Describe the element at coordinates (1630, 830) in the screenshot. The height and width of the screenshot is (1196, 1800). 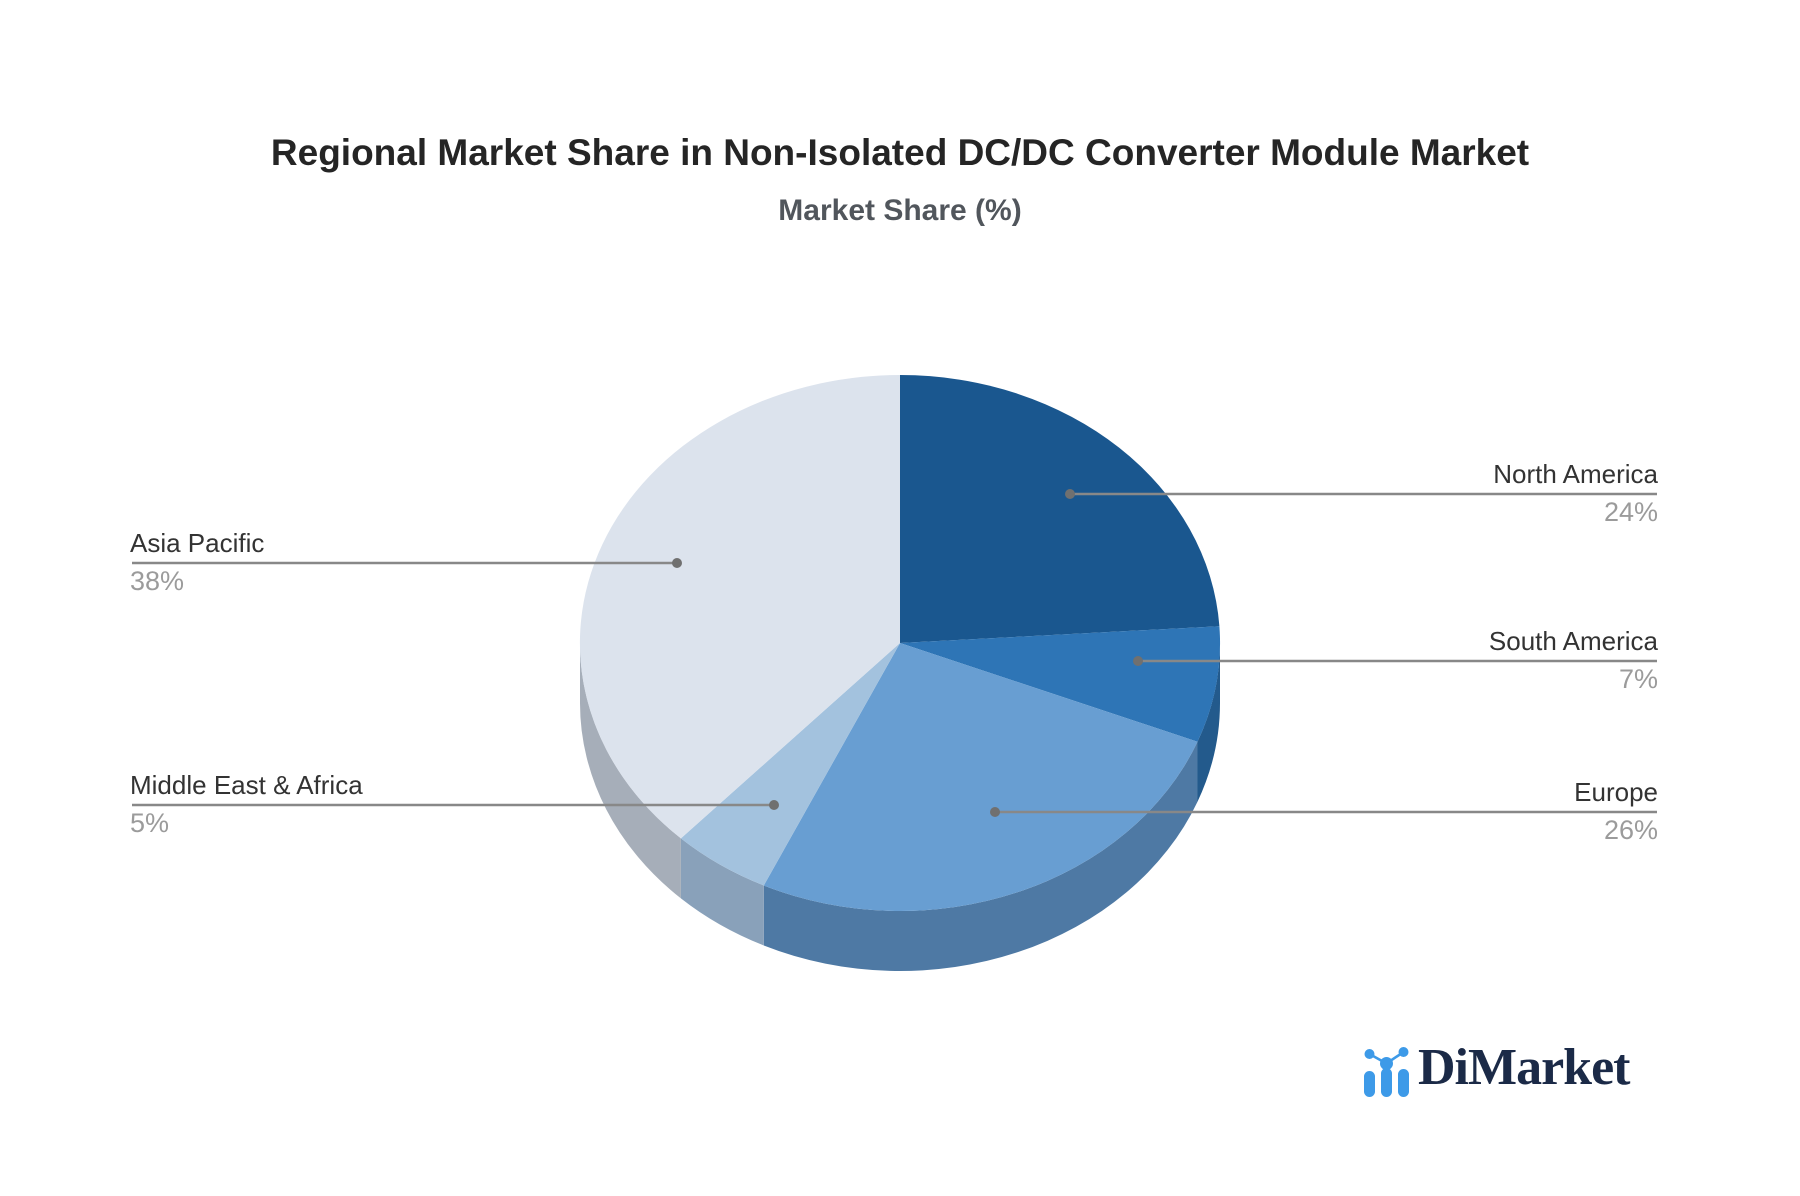
I see `pie-label-percent: 26%` at that location.